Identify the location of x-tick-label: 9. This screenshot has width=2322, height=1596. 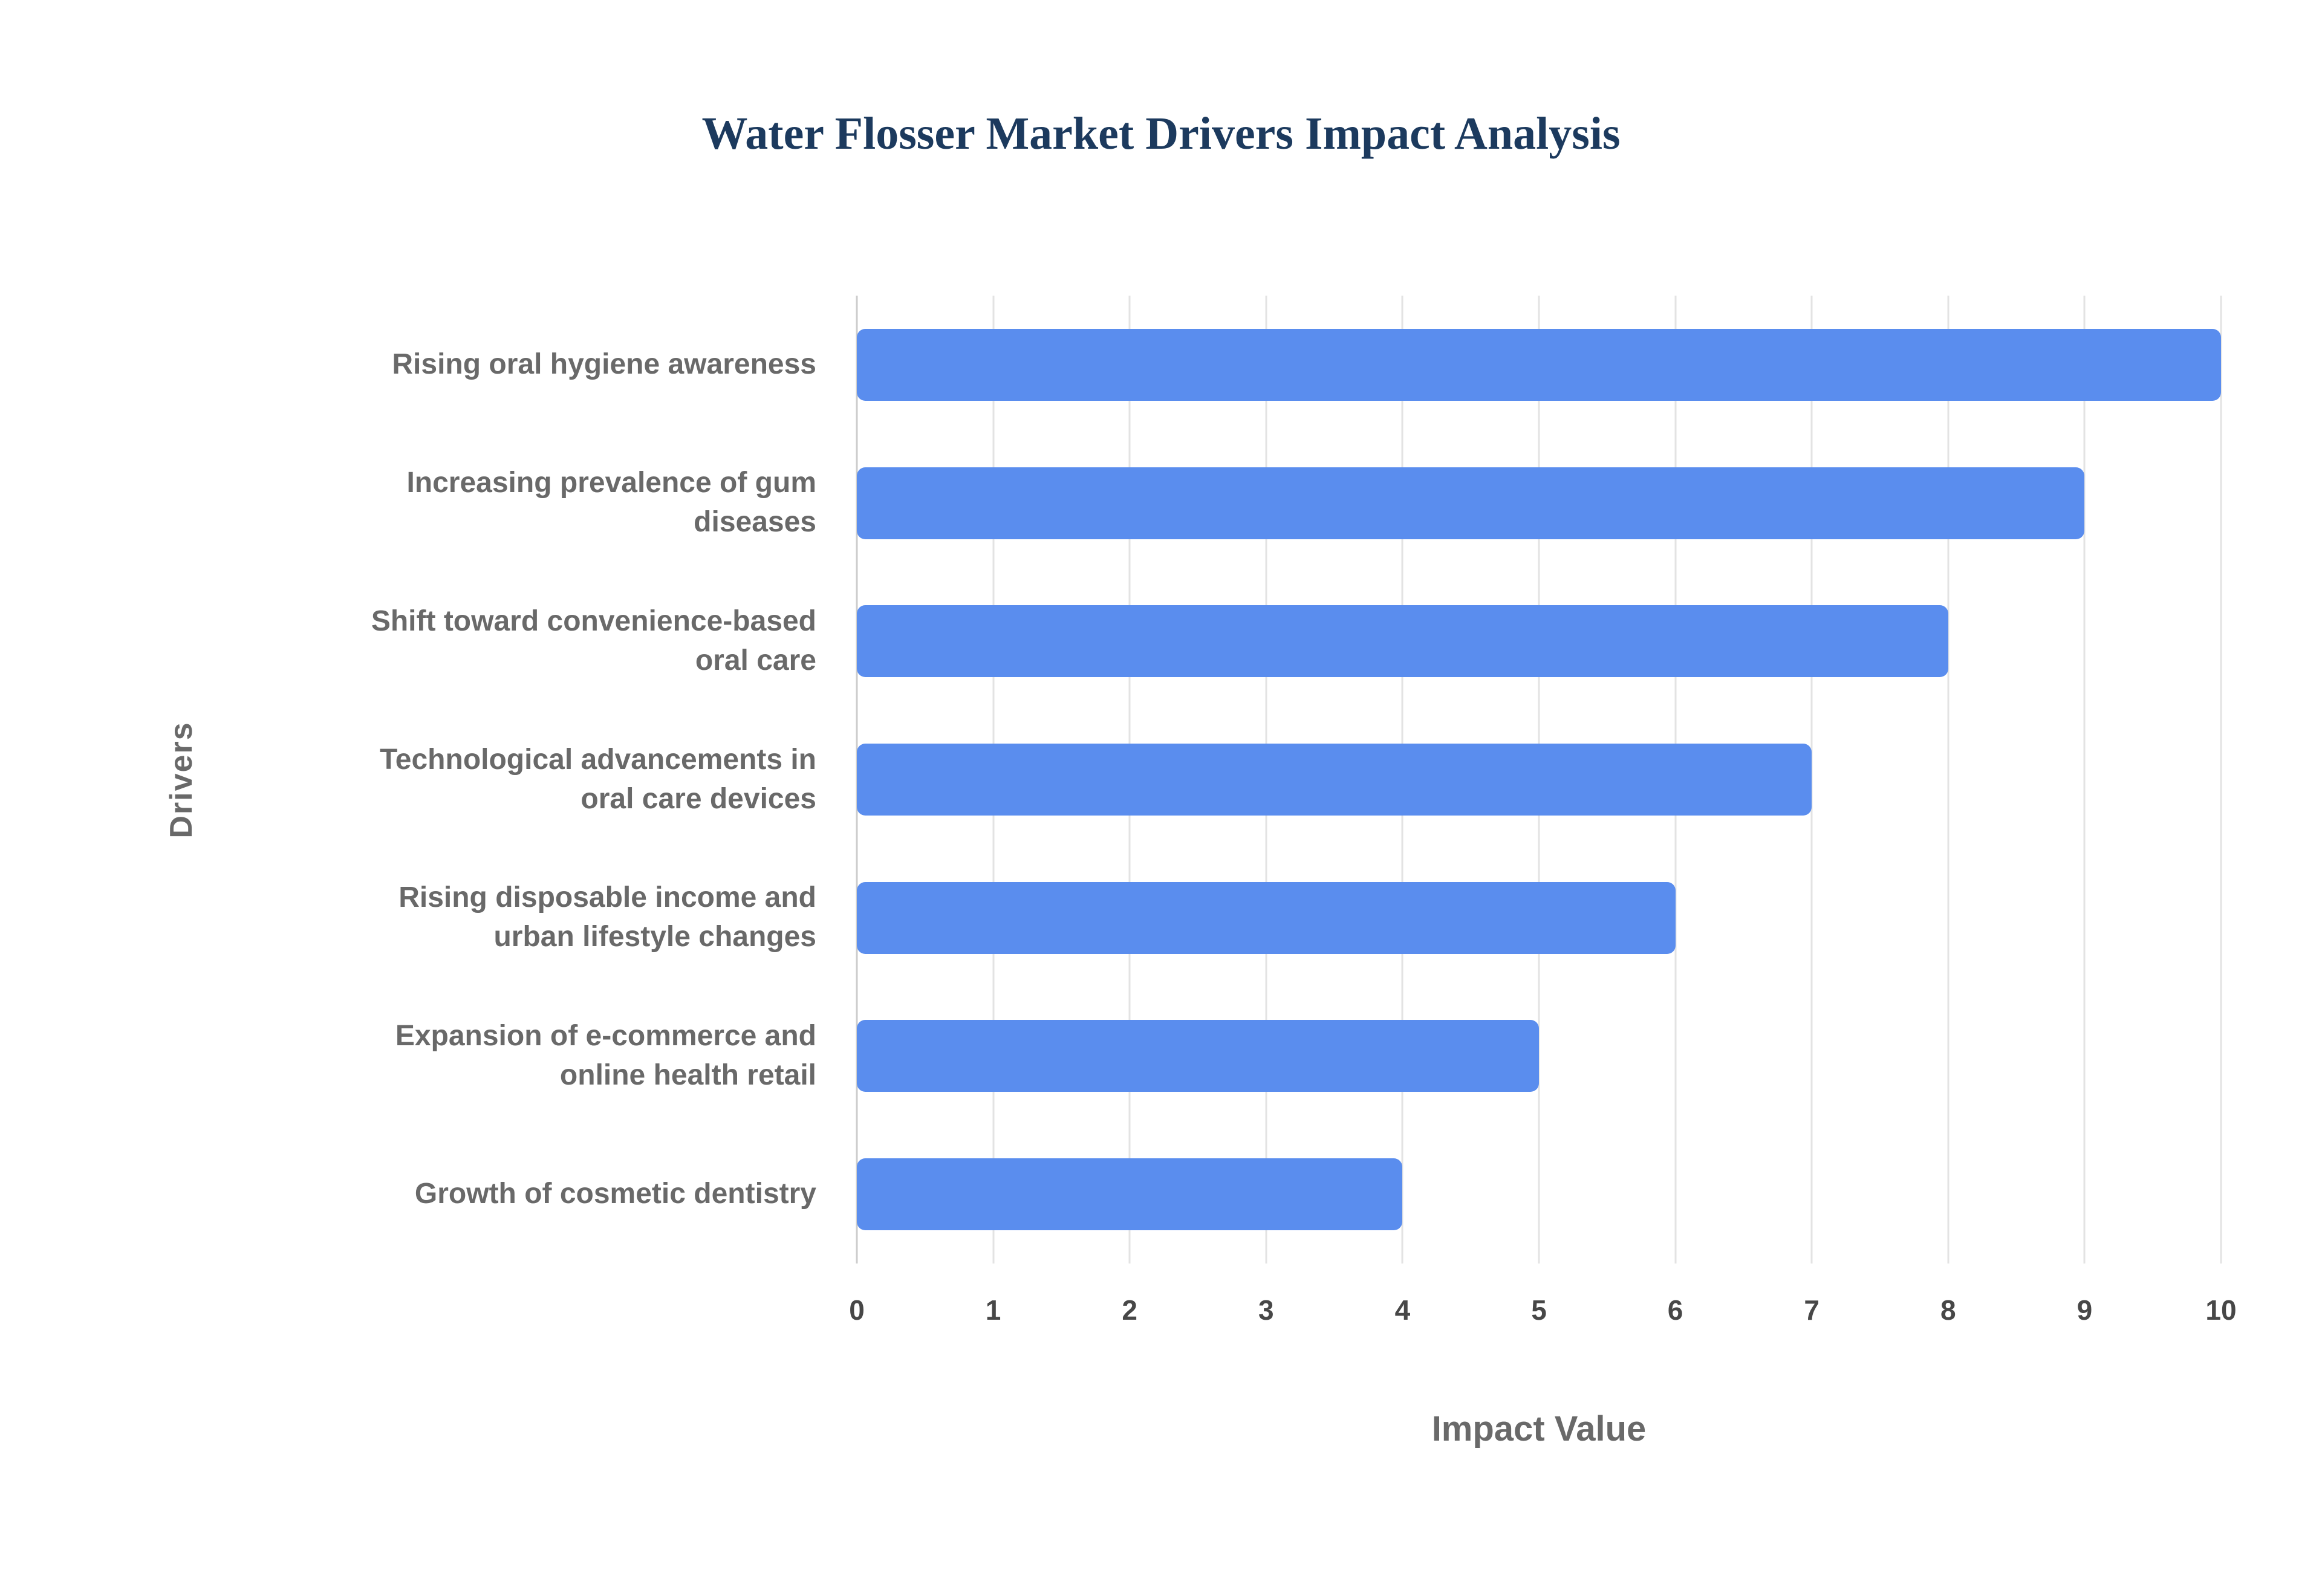
(2084, 1310).